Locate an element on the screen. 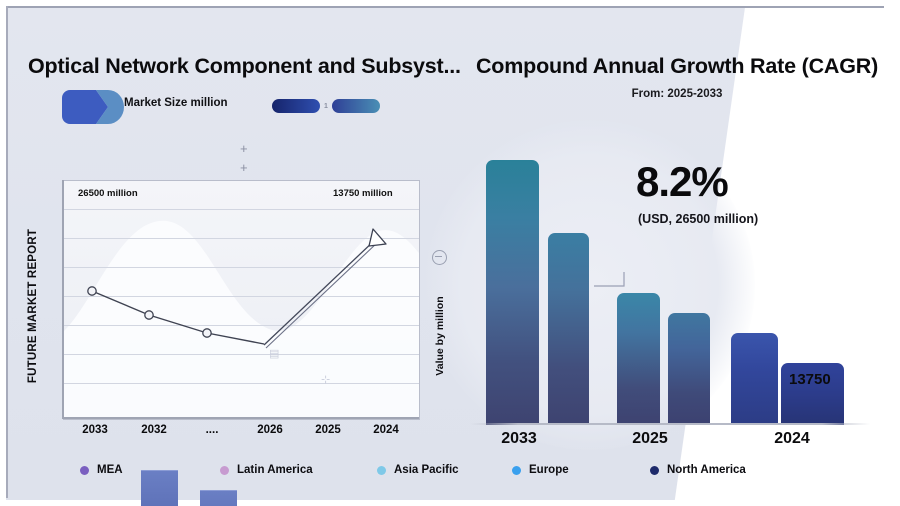 This screenshot has width=900, height=506. x-tick-2025: 2025 is located at coordinates (328, 430).